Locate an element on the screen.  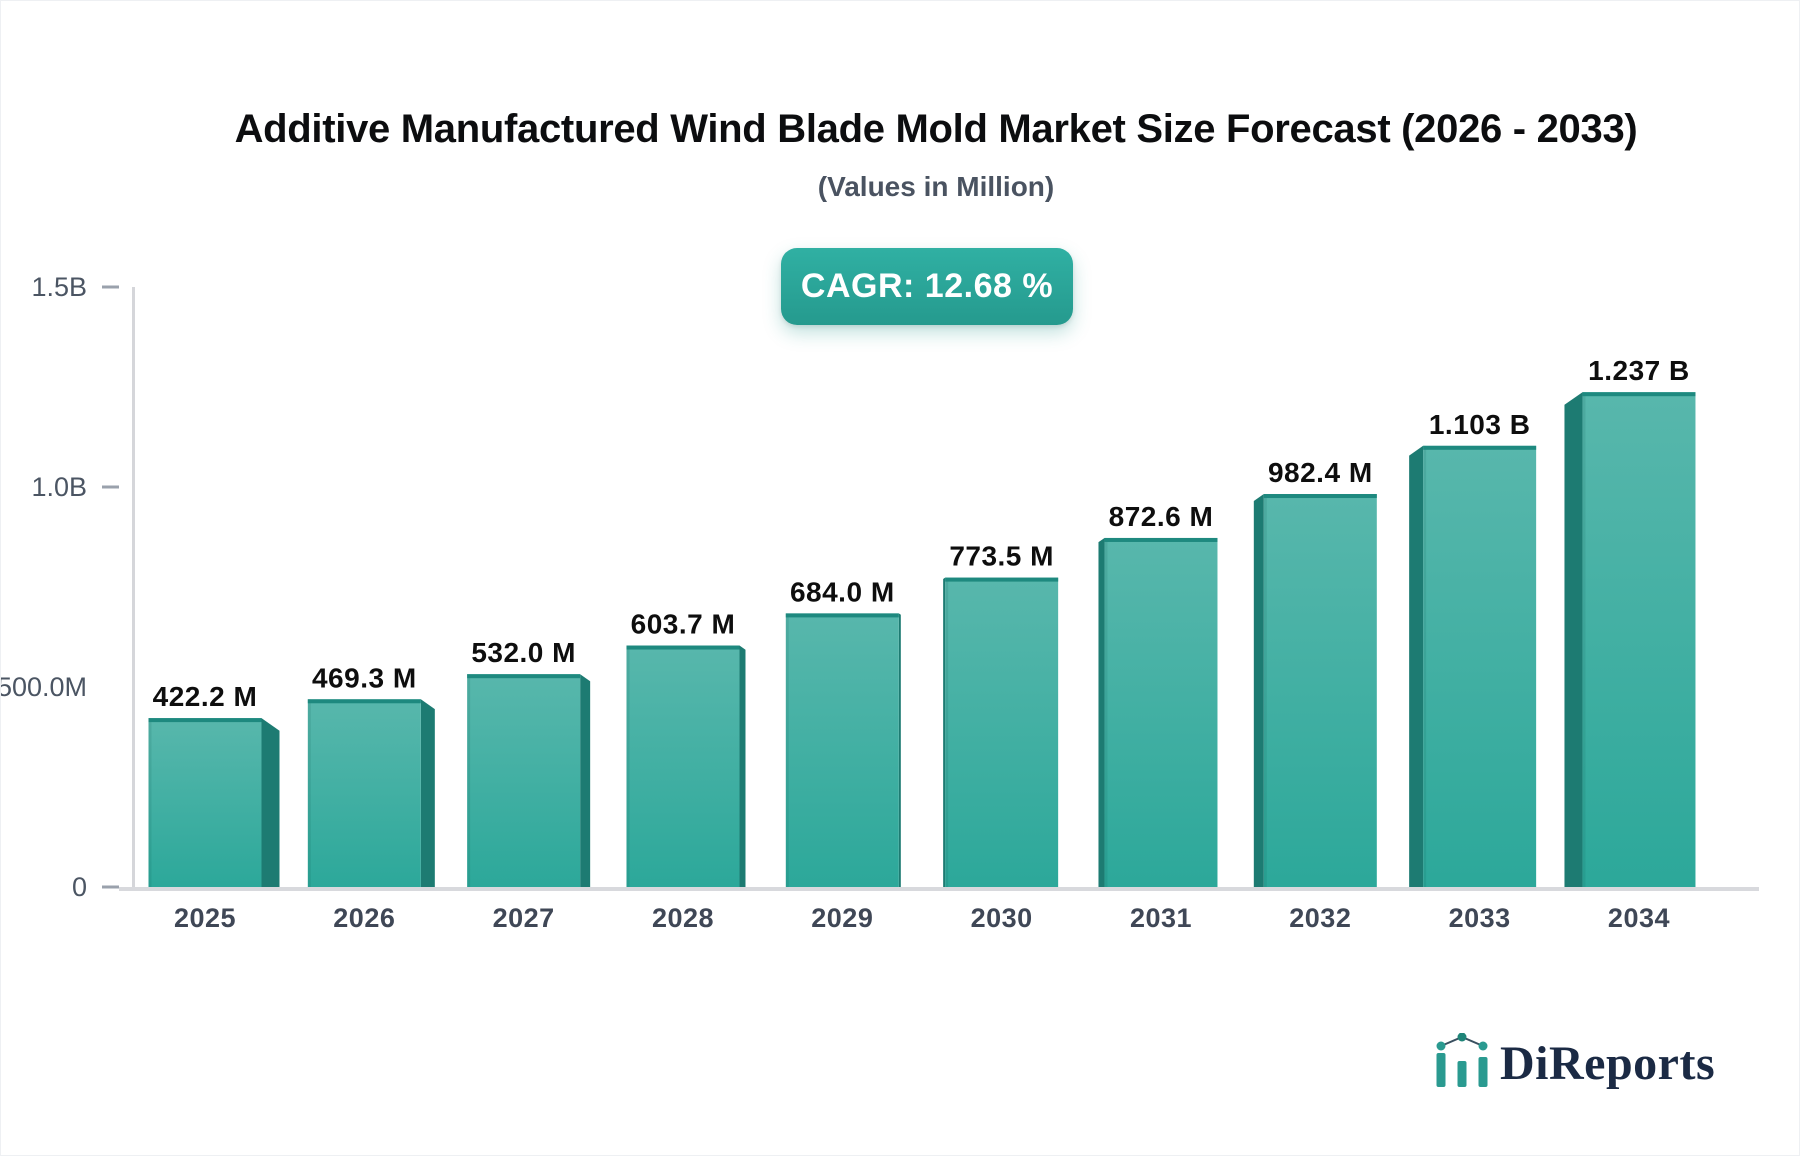
x-tick-label: 2028 is located at coordinates (683, 918).